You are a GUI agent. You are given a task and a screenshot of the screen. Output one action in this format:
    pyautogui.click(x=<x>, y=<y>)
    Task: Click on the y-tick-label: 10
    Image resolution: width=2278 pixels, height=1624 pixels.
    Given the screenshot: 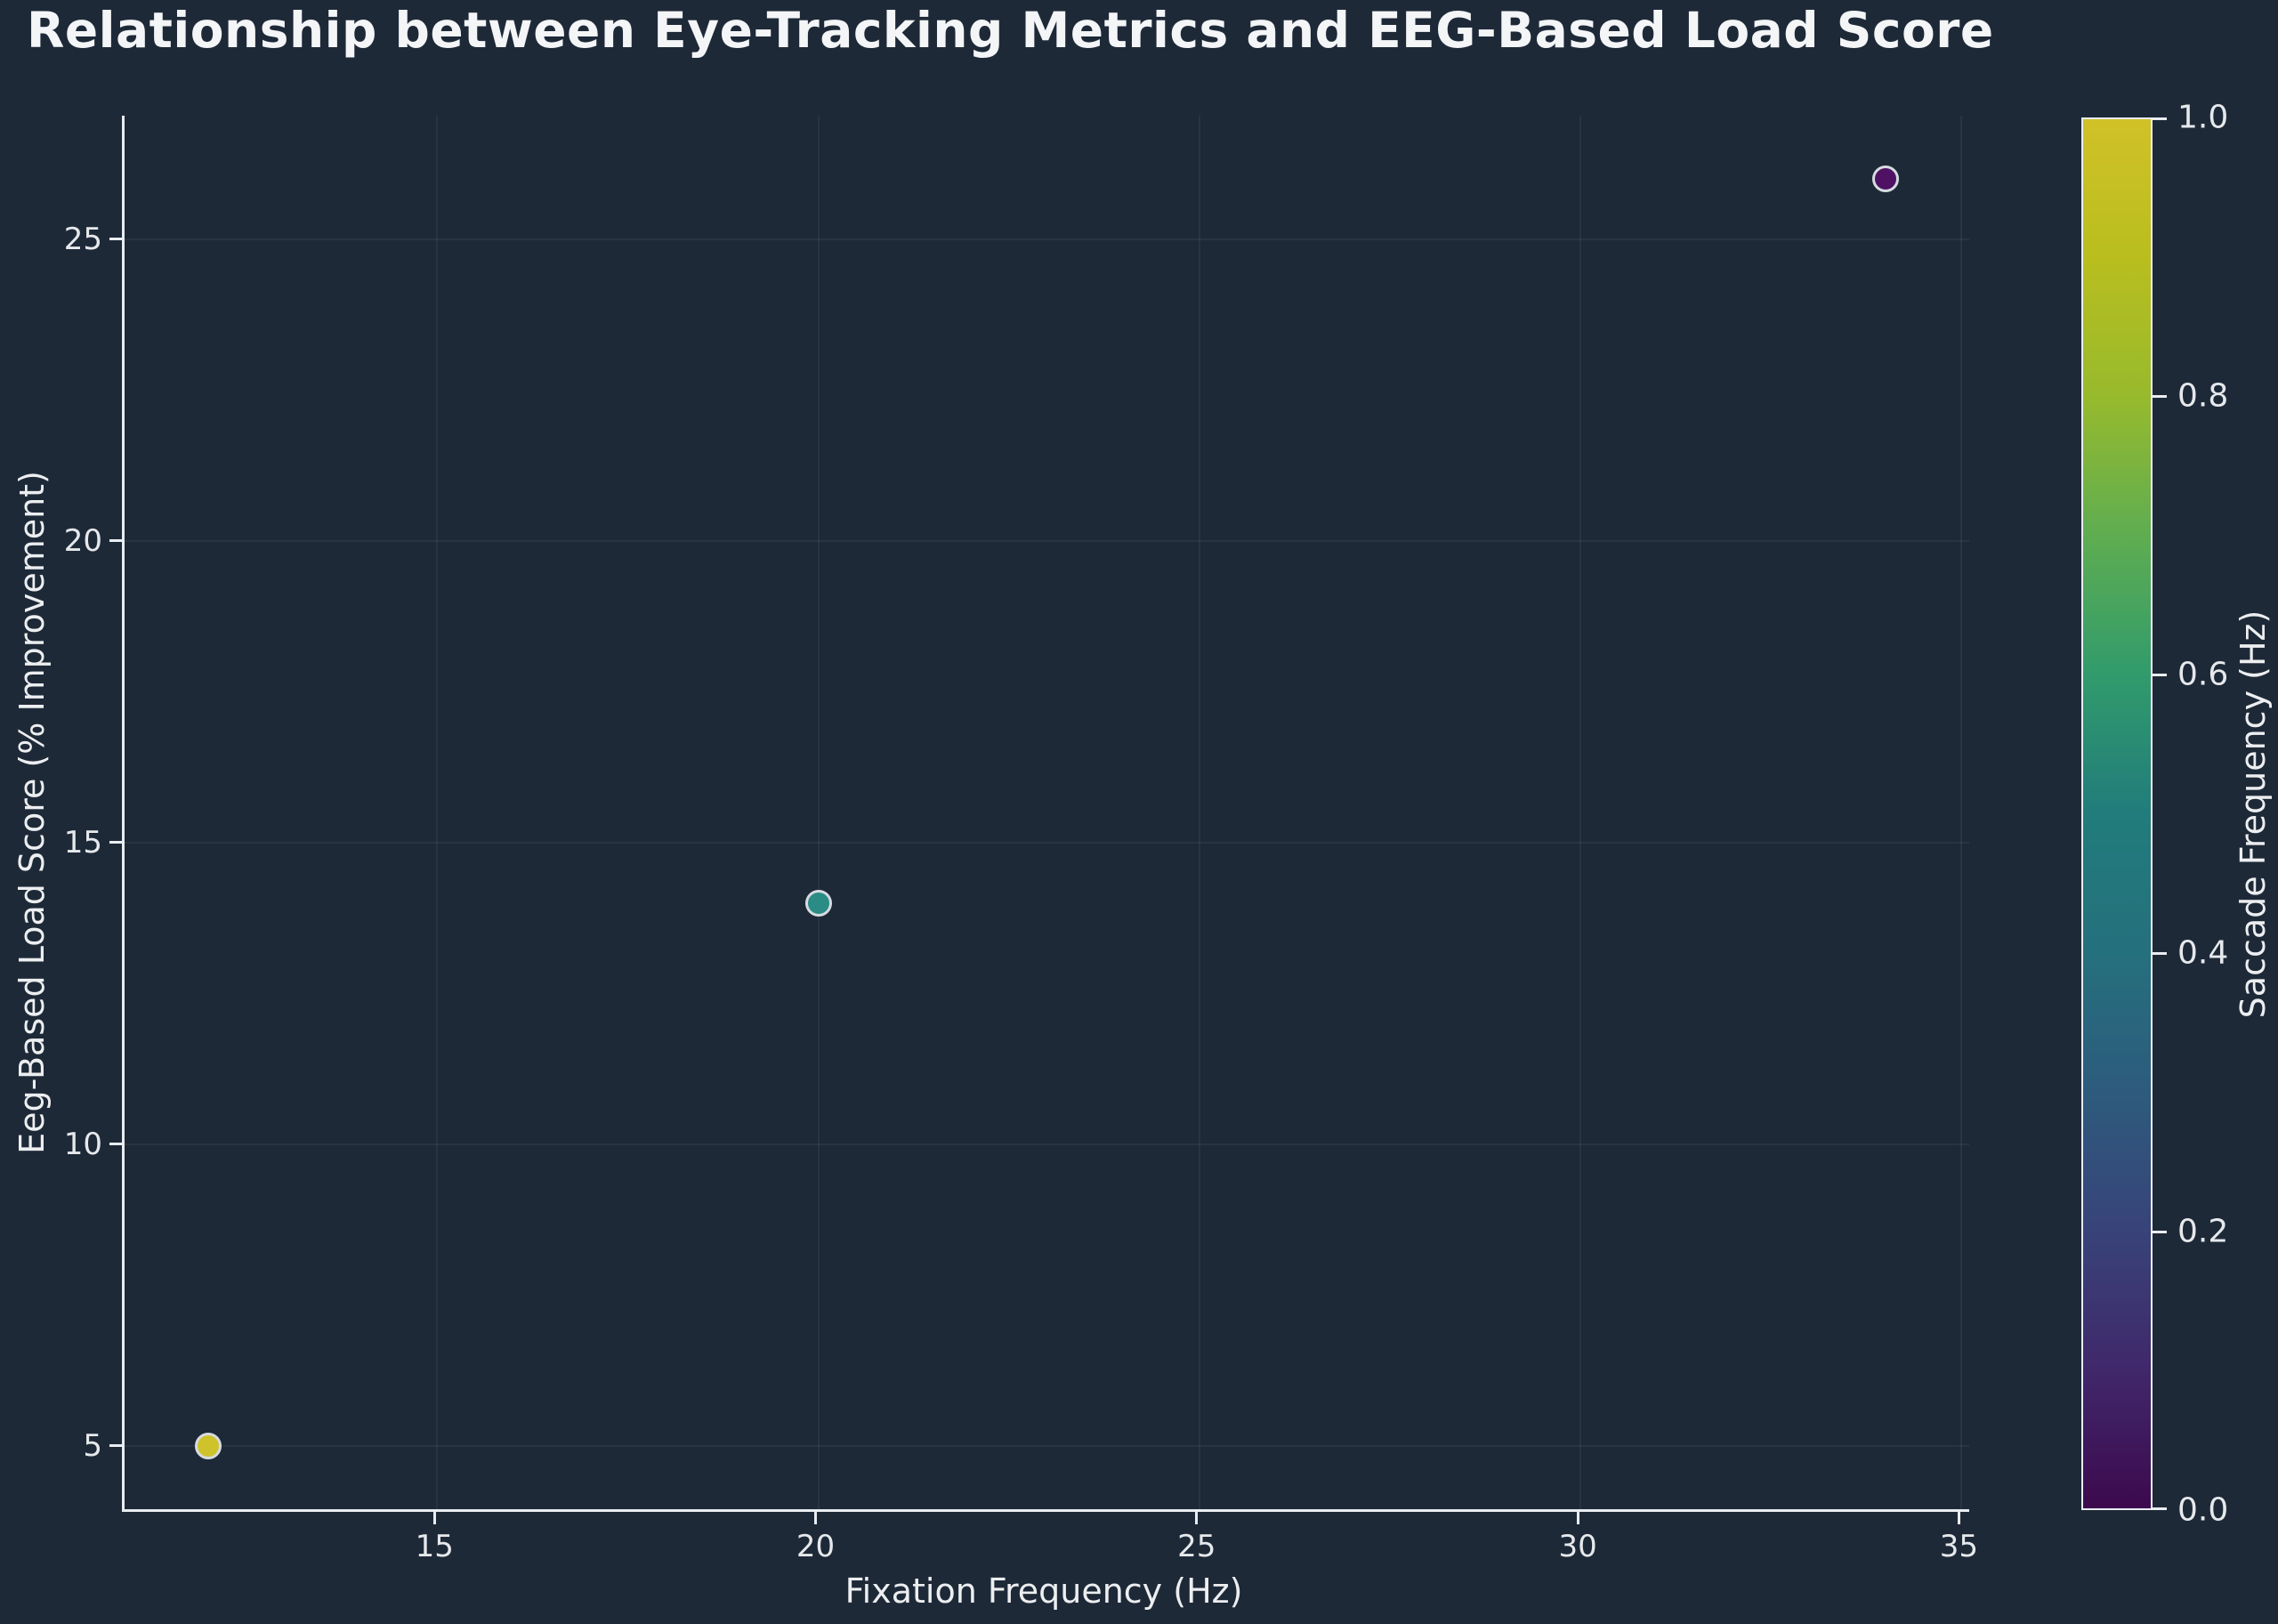 What is the action you would take?
    pyautogui.click(x=83, y=1144)
    